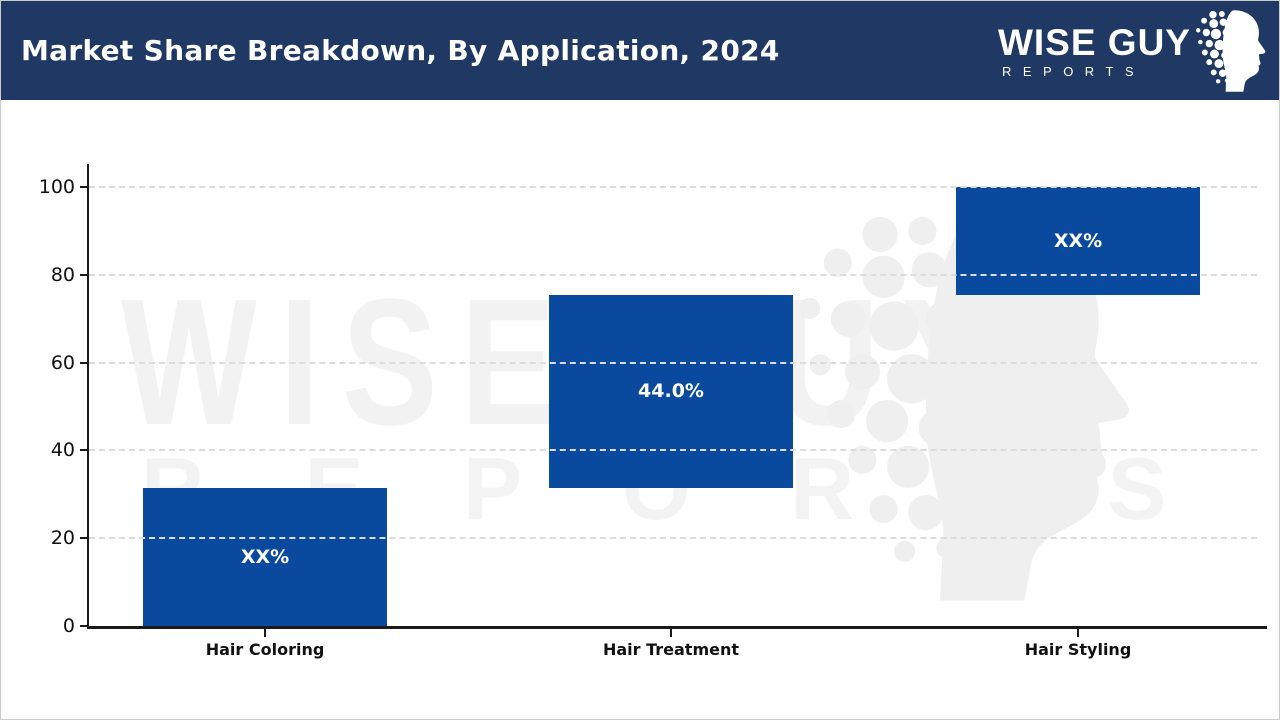 This screenshot has width=1280, height=721. I want to click on y-tick-label: 0, so click(68, 626).